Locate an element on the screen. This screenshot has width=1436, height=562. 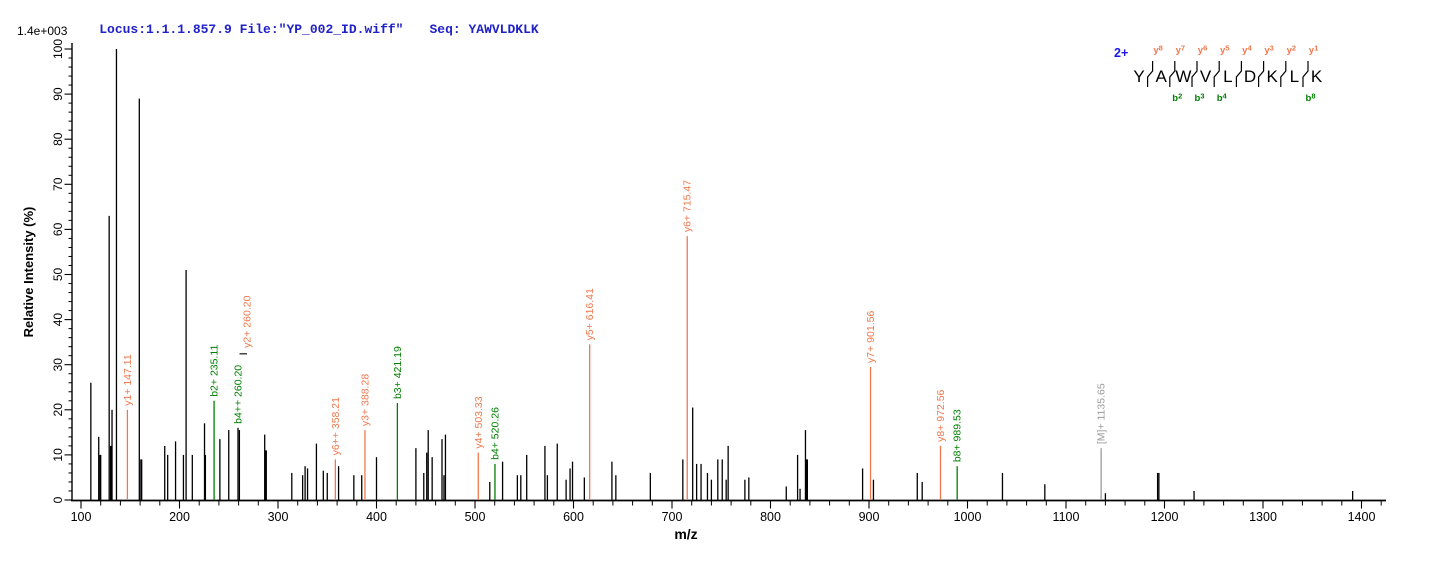
b-ion-label: b4 is located at coordinates (1222, 98).